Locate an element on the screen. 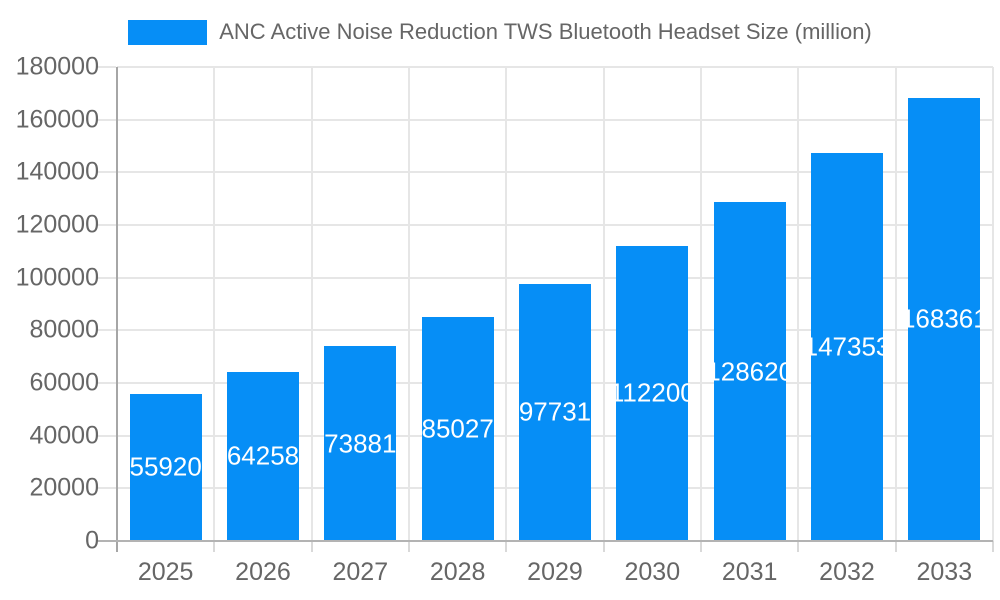 Image resolution: width=1000 pixels, height=600 pixels. x-axis-label-2032: 2032 is located at coordinates (847, 572).